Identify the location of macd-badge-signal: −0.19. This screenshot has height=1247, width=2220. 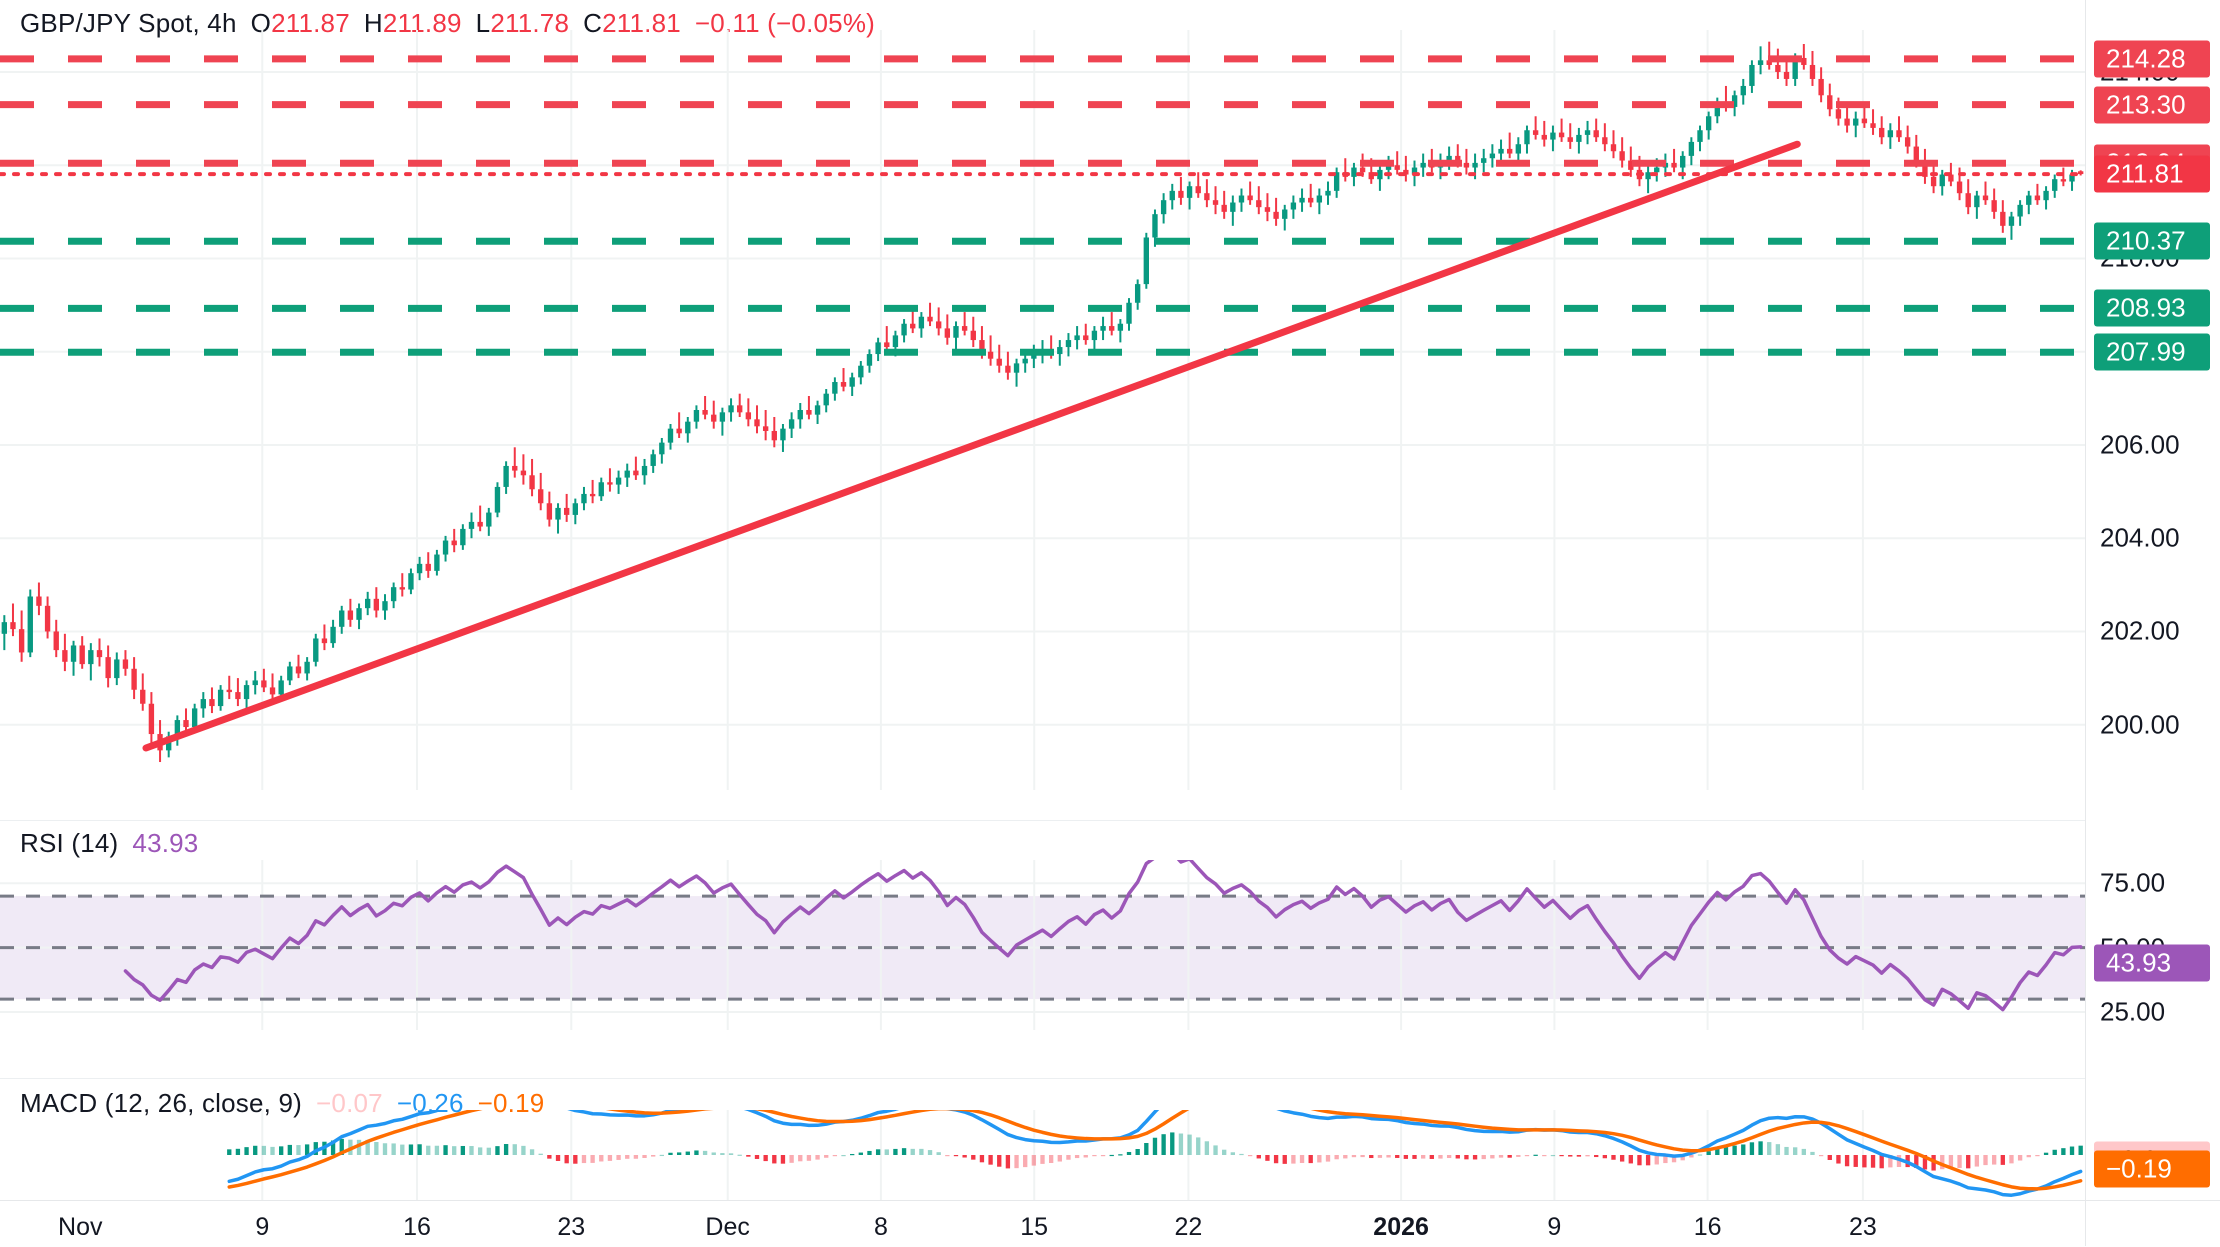
(2152, 1169).